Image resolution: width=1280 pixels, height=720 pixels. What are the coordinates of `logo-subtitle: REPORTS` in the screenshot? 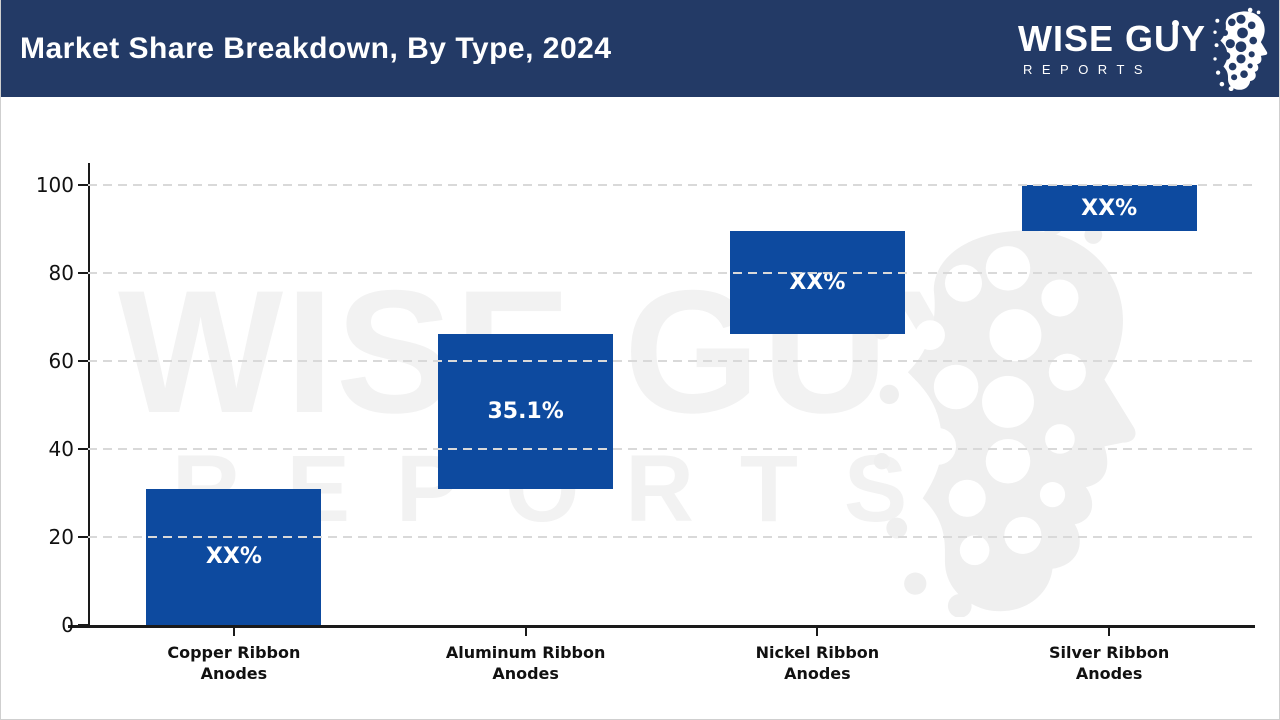 It's located at (1087, 69).